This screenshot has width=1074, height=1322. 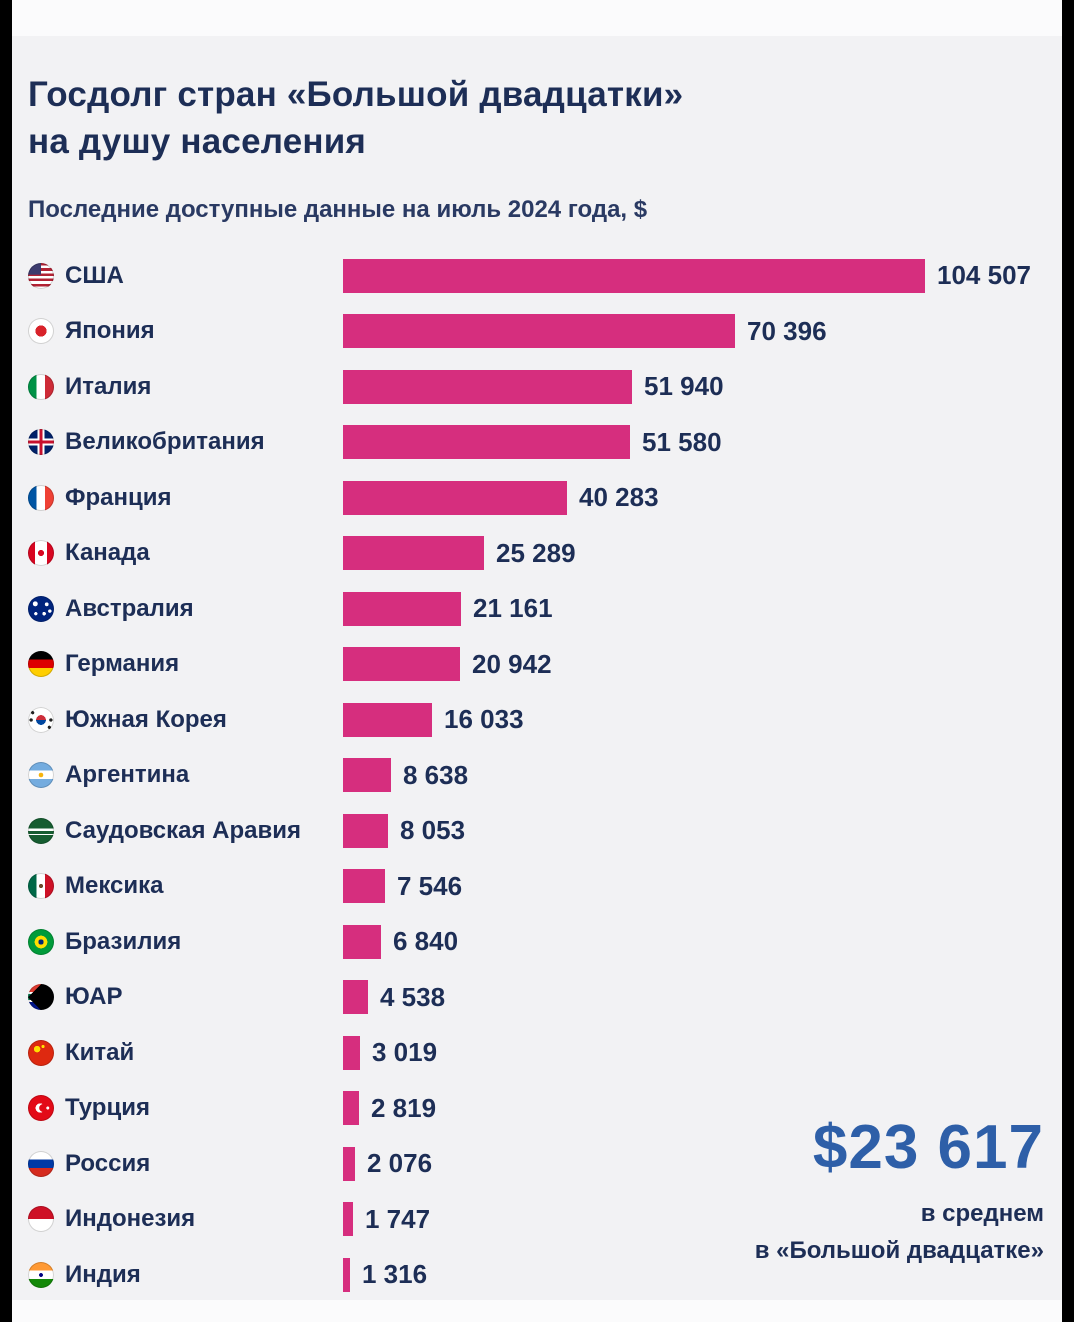 I want to click on value-label: 104 507, so click(x=984, y=275).